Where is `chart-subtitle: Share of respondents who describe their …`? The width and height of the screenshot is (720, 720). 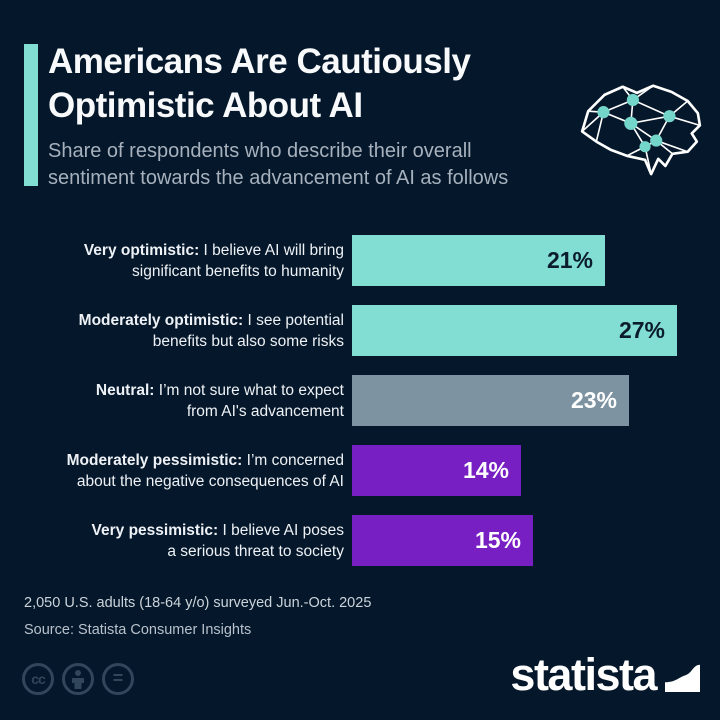
chart-subtitle: Share of respondents who describe their … is located at coordinates (278, 164).